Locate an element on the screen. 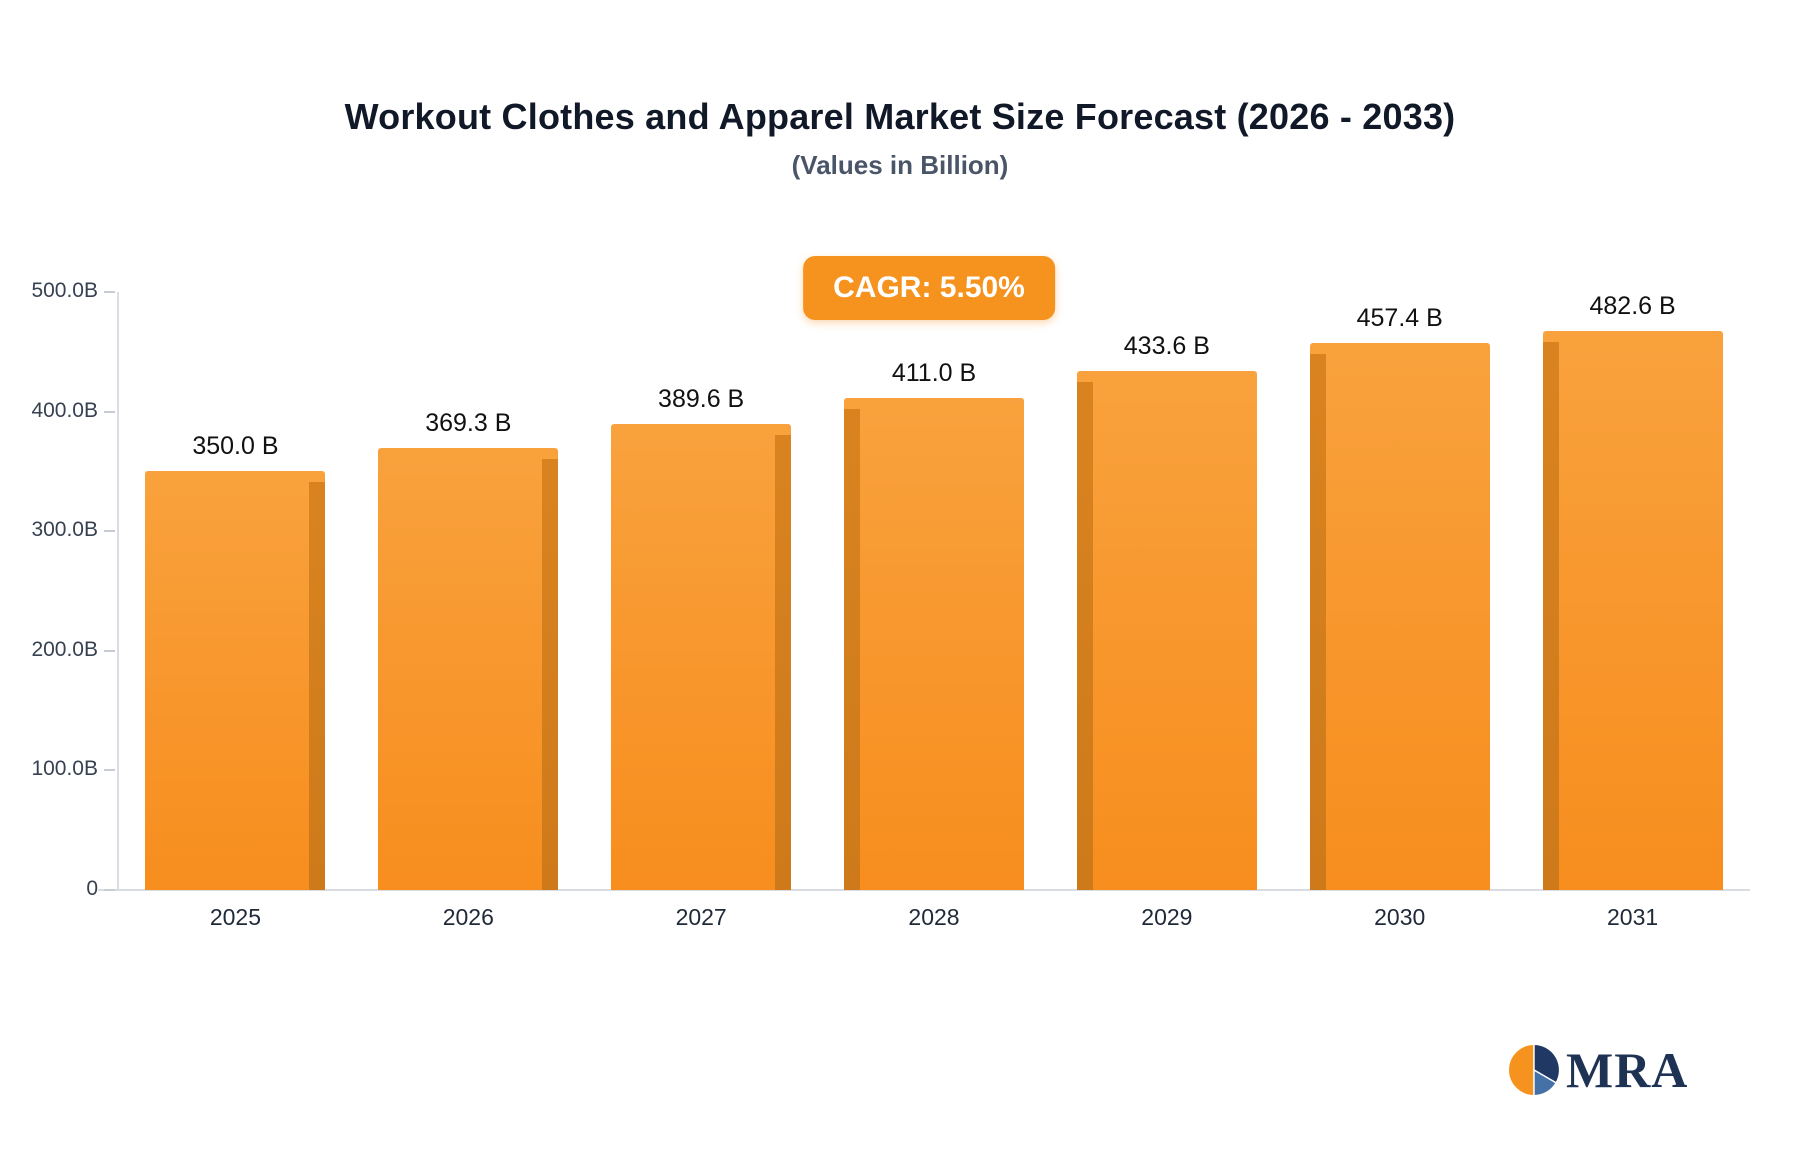 Image resolution: width=1800 pixels, height=1156 pixels. x-axis-tick-label: 2026 is located at coordinates (468, 917).